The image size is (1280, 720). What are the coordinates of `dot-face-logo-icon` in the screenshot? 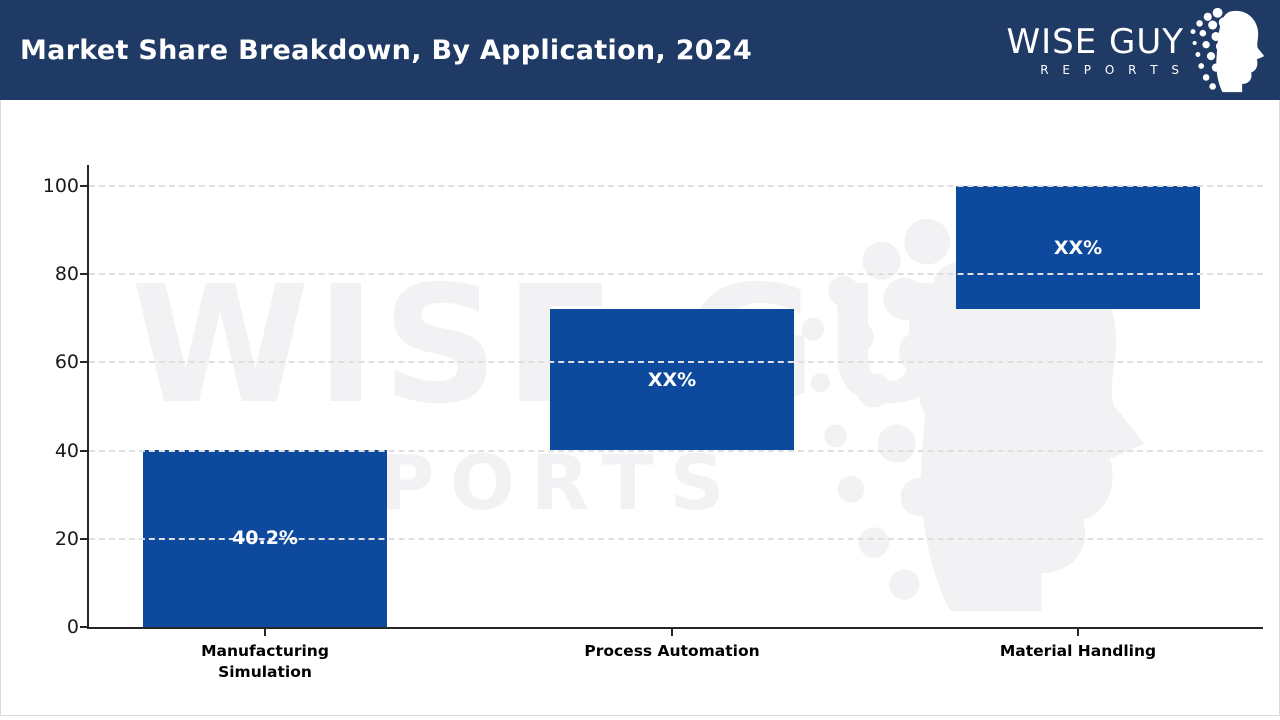 It's located at (1227, 50).